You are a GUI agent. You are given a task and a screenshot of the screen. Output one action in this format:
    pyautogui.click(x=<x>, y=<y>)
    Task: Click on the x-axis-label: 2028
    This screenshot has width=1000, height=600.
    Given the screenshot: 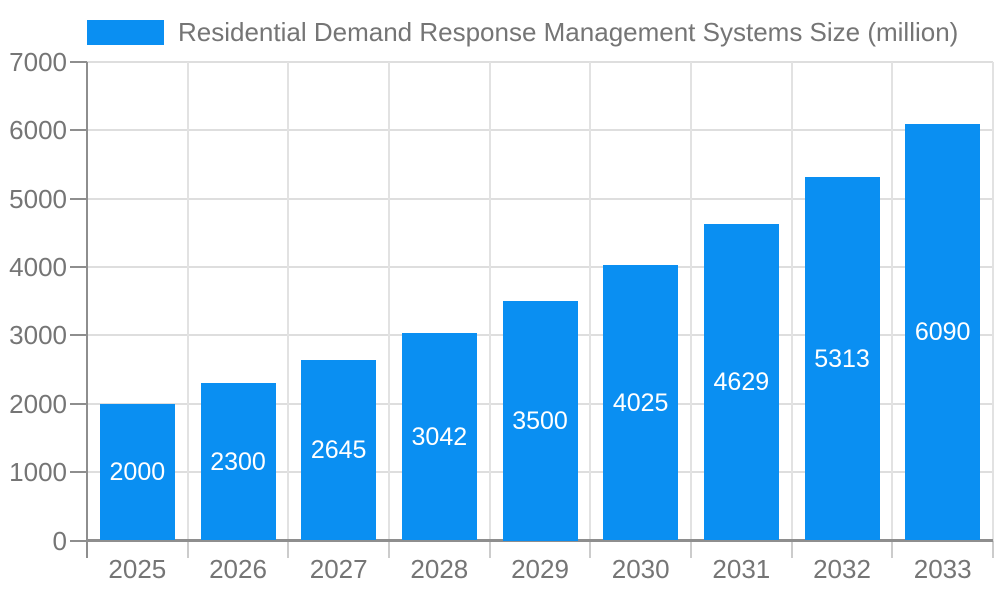 What is the action you would take?
    pyautogui.click(x=439, y=569)
    